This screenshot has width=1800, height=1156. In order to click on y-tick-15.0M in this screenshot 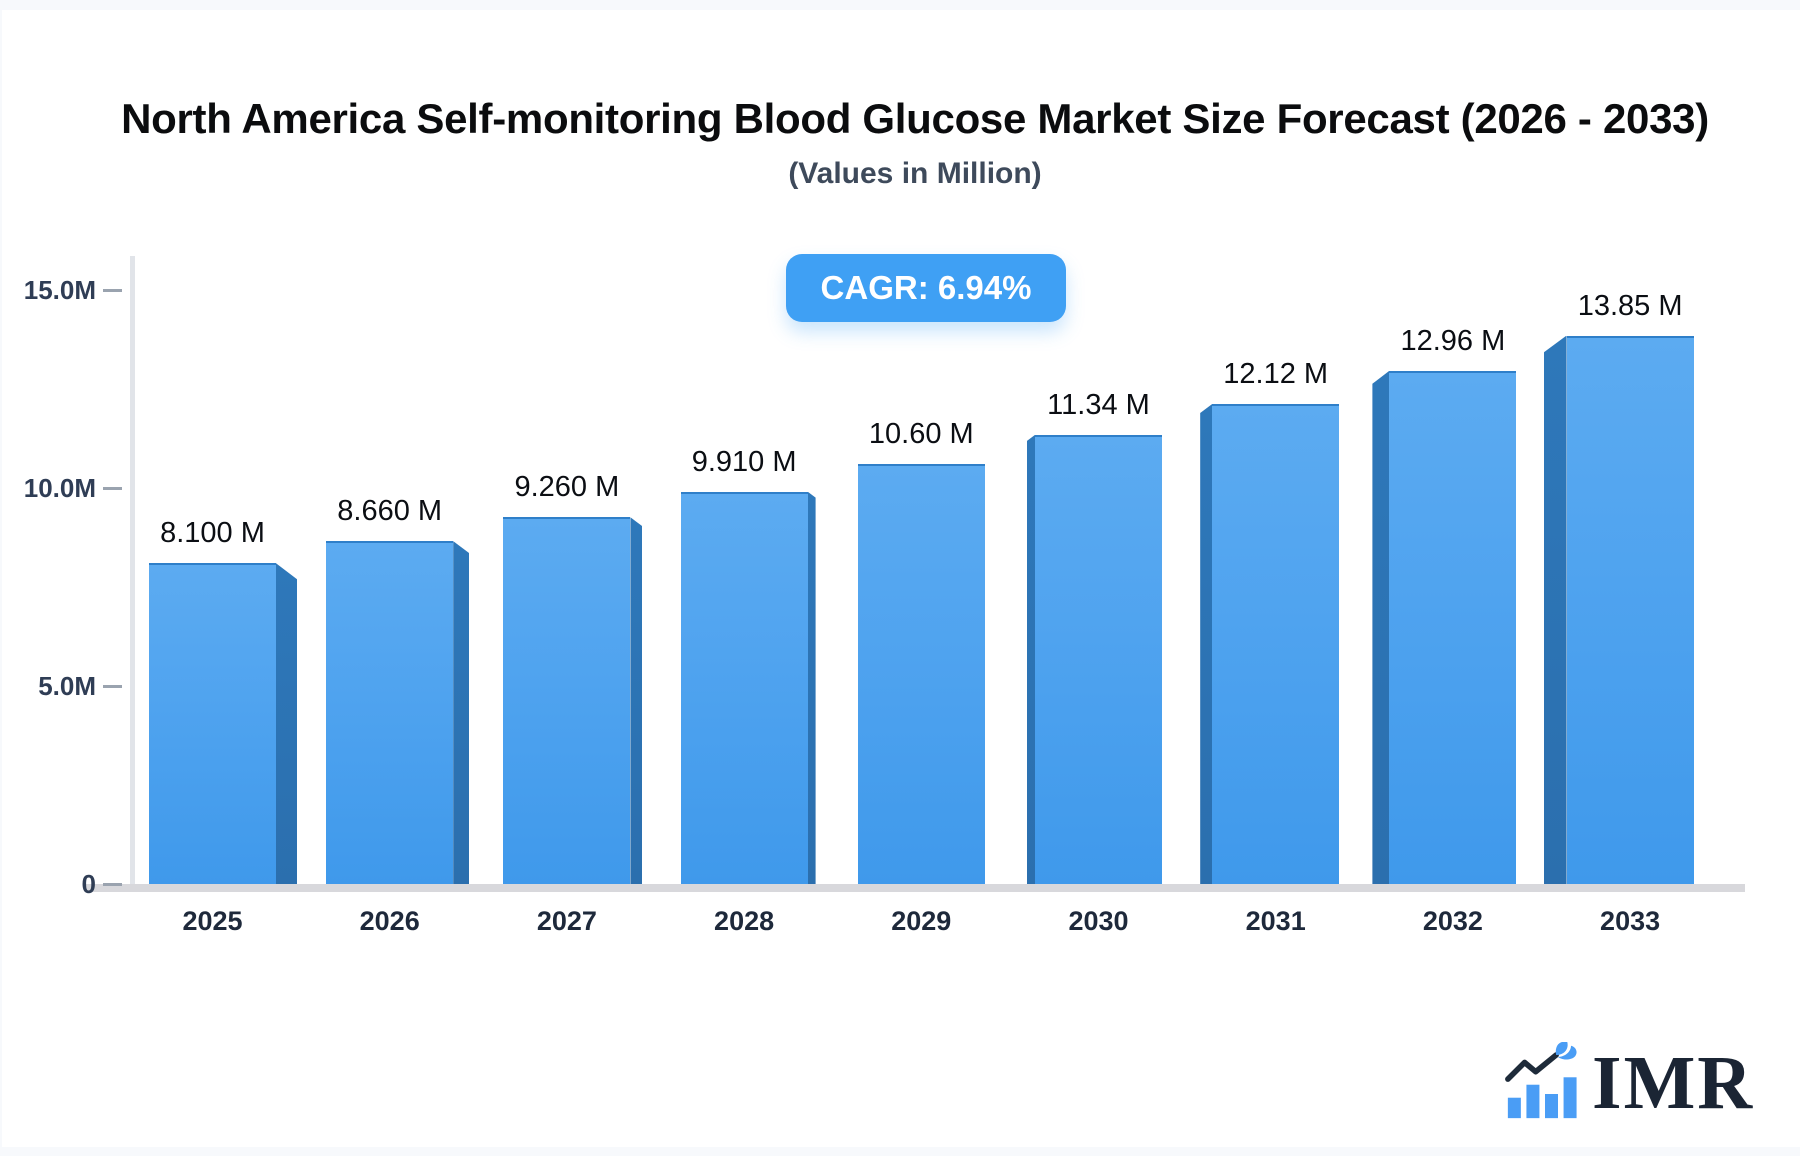, I will do `click(112, 290)`.